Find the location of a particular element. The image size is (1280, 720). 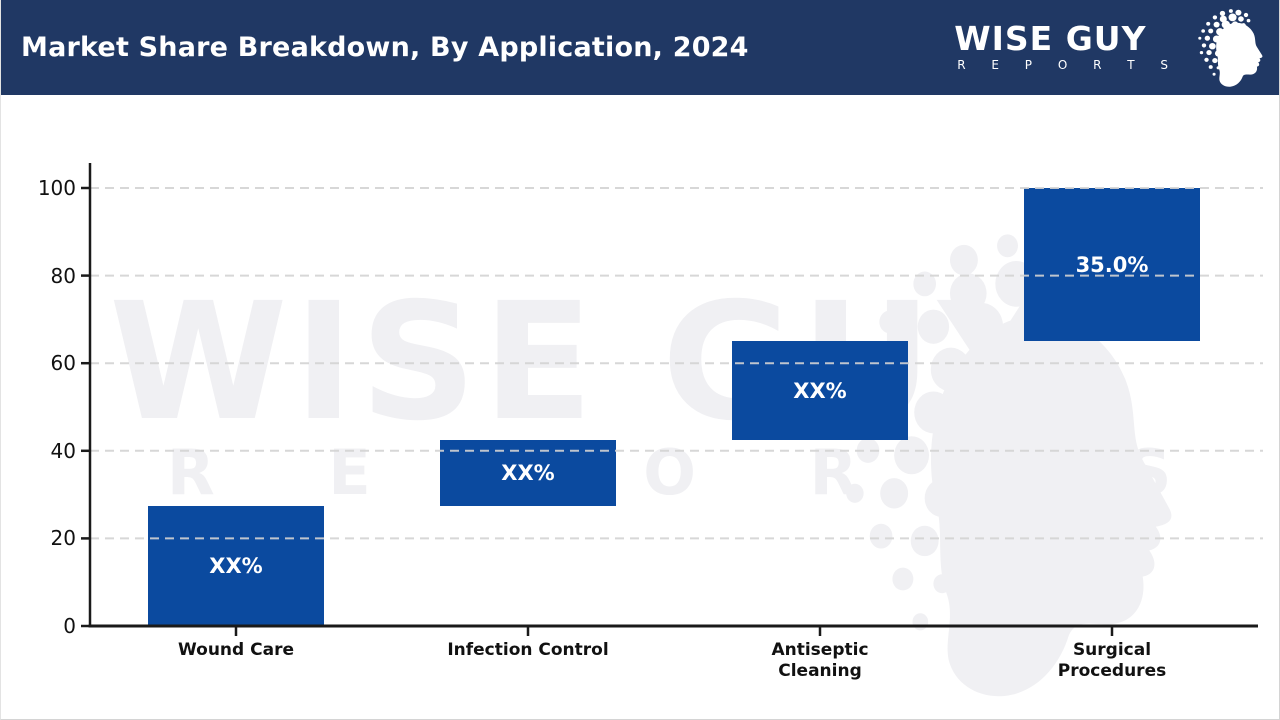

bar-infection-control is located at coordinates (528, 472).